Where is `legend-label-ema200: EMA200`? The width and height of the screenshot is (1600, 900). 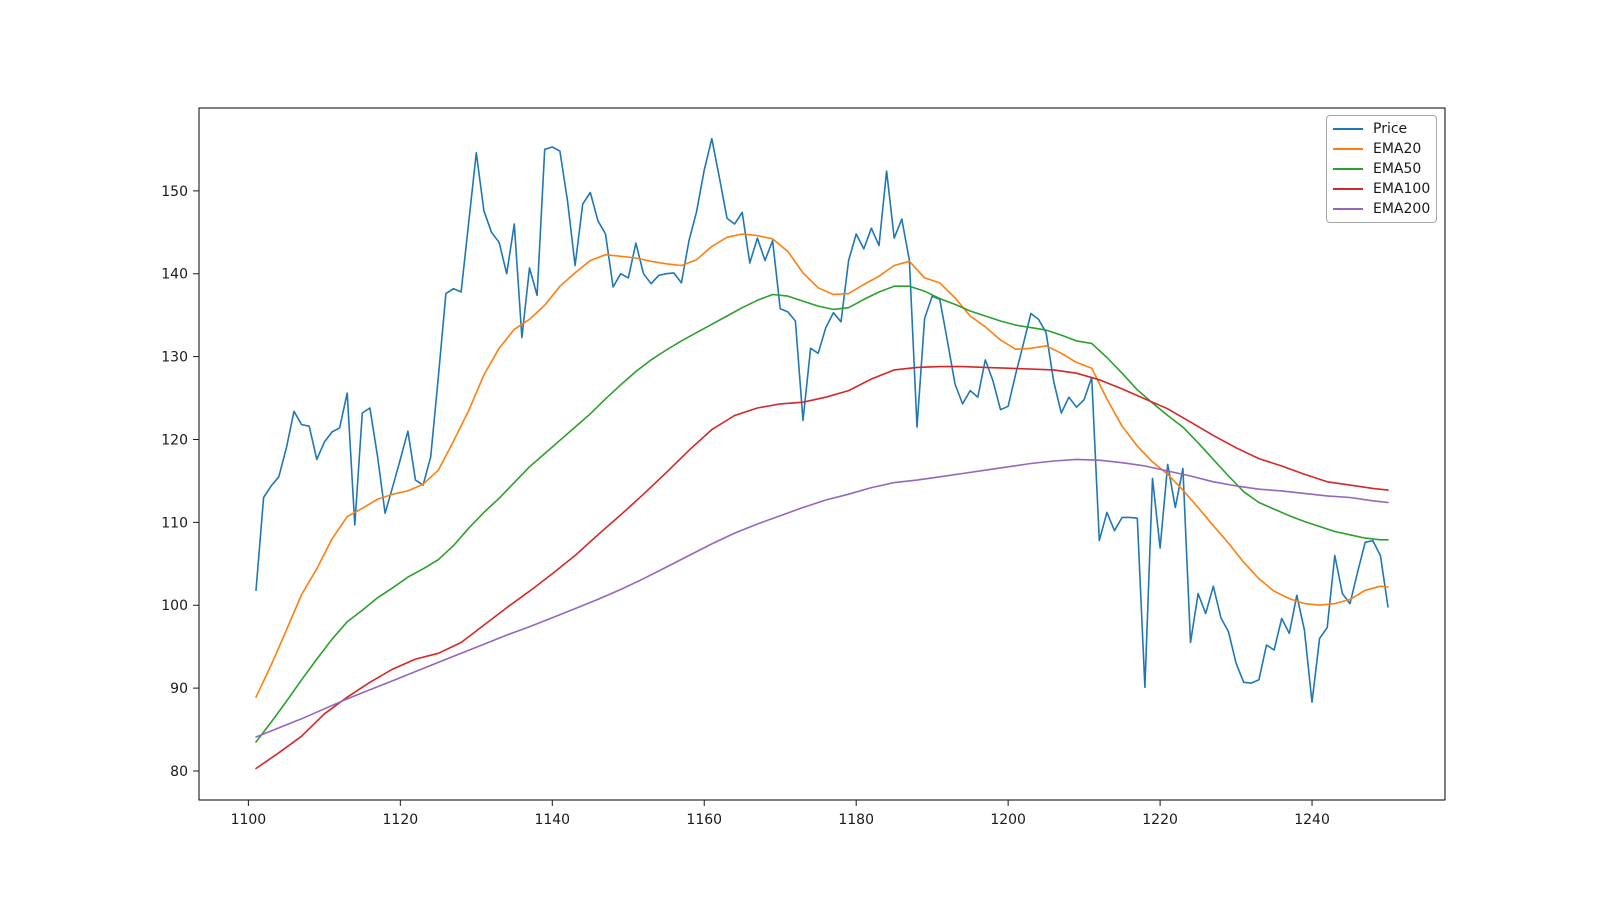
legend-label-ema200: EMA200 is located at coordinates (1402, 209).